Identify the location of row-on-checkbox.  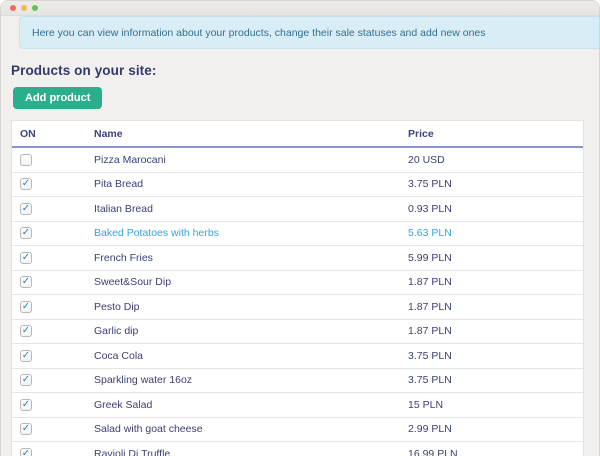
(26, 159).